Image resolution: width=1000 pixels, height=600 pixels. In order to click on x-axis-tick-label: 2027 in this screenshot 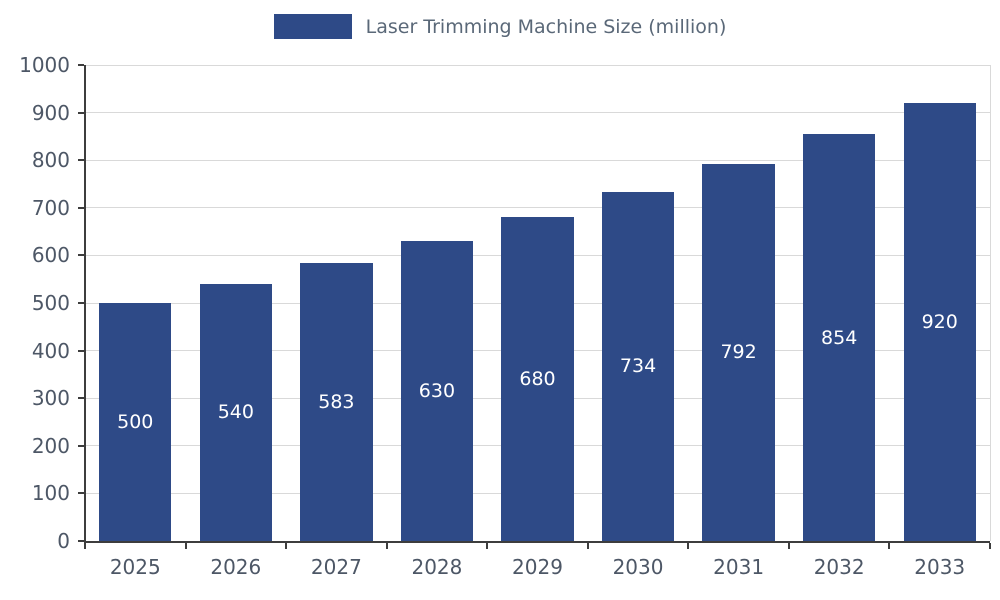, I will do `click(336, 567)`.